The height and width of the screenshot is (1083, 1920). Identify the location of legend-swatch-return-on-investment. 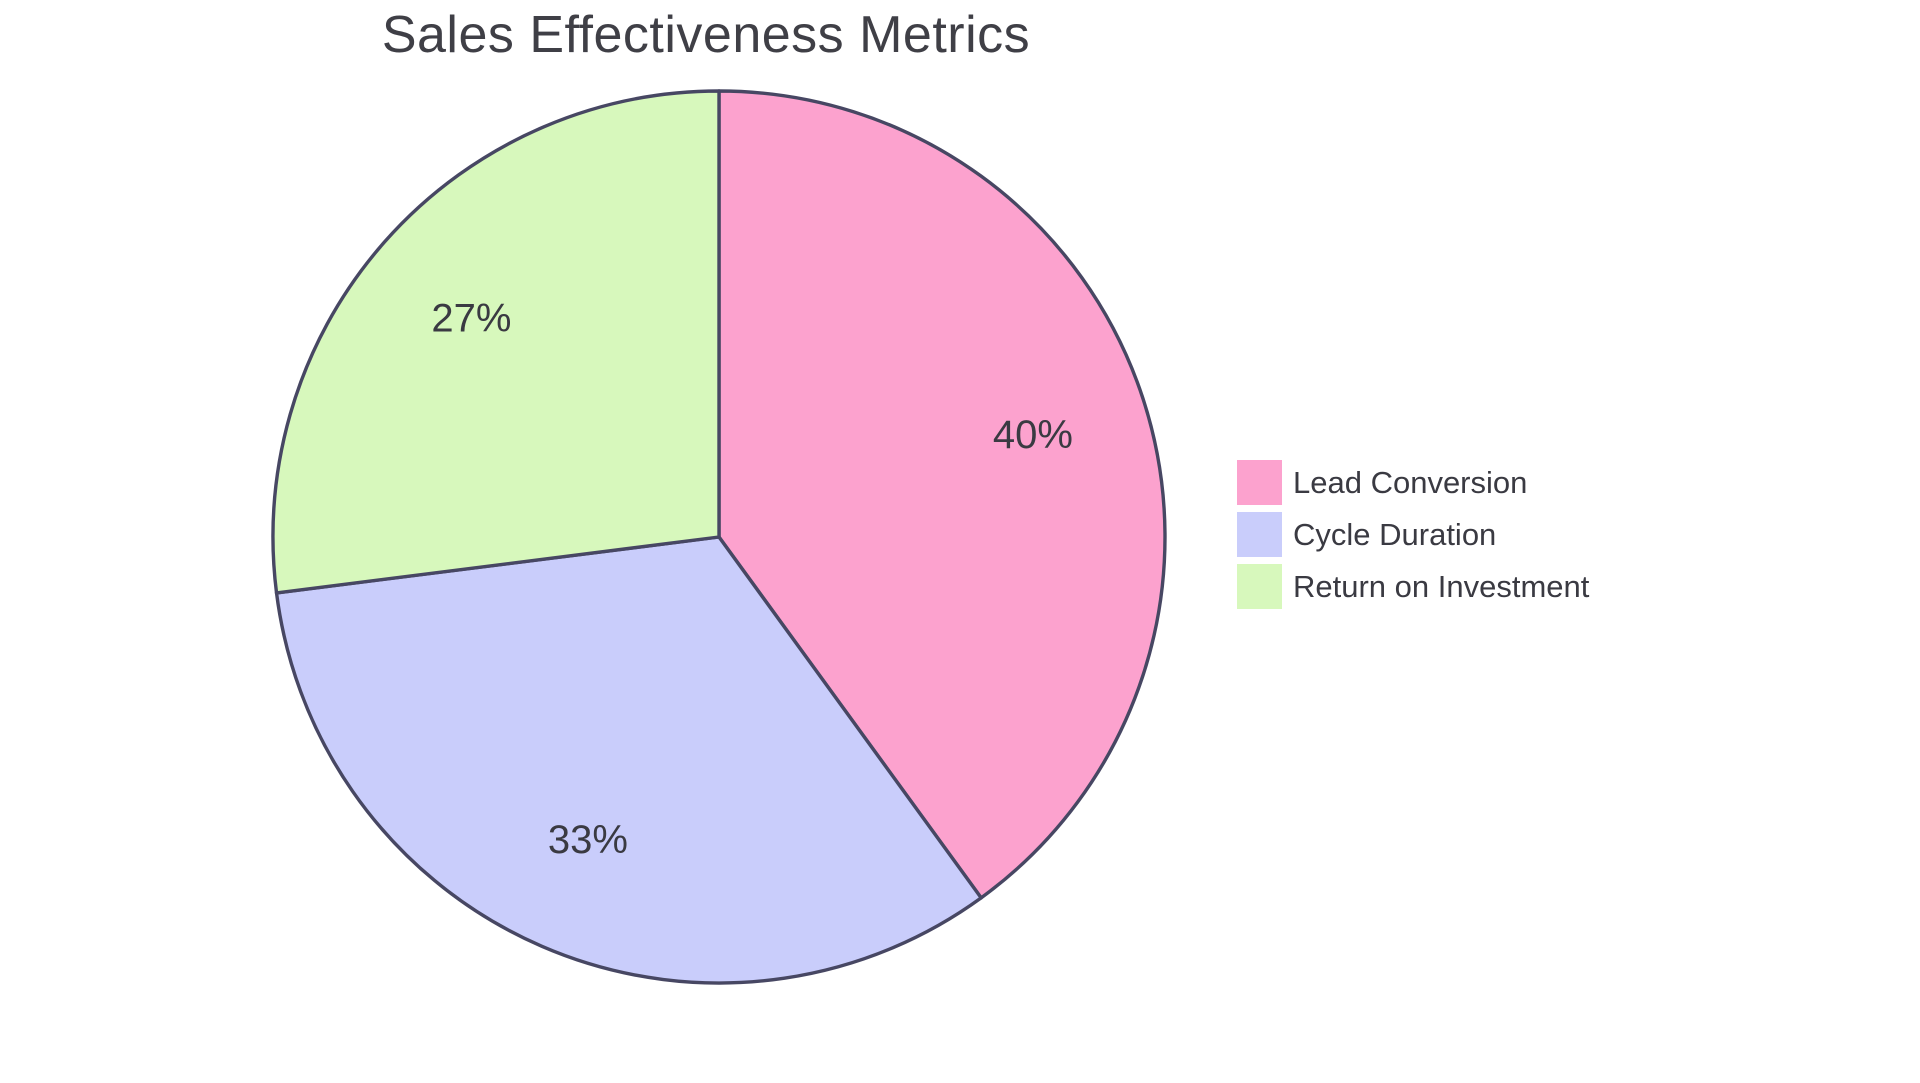
(1259, 586).